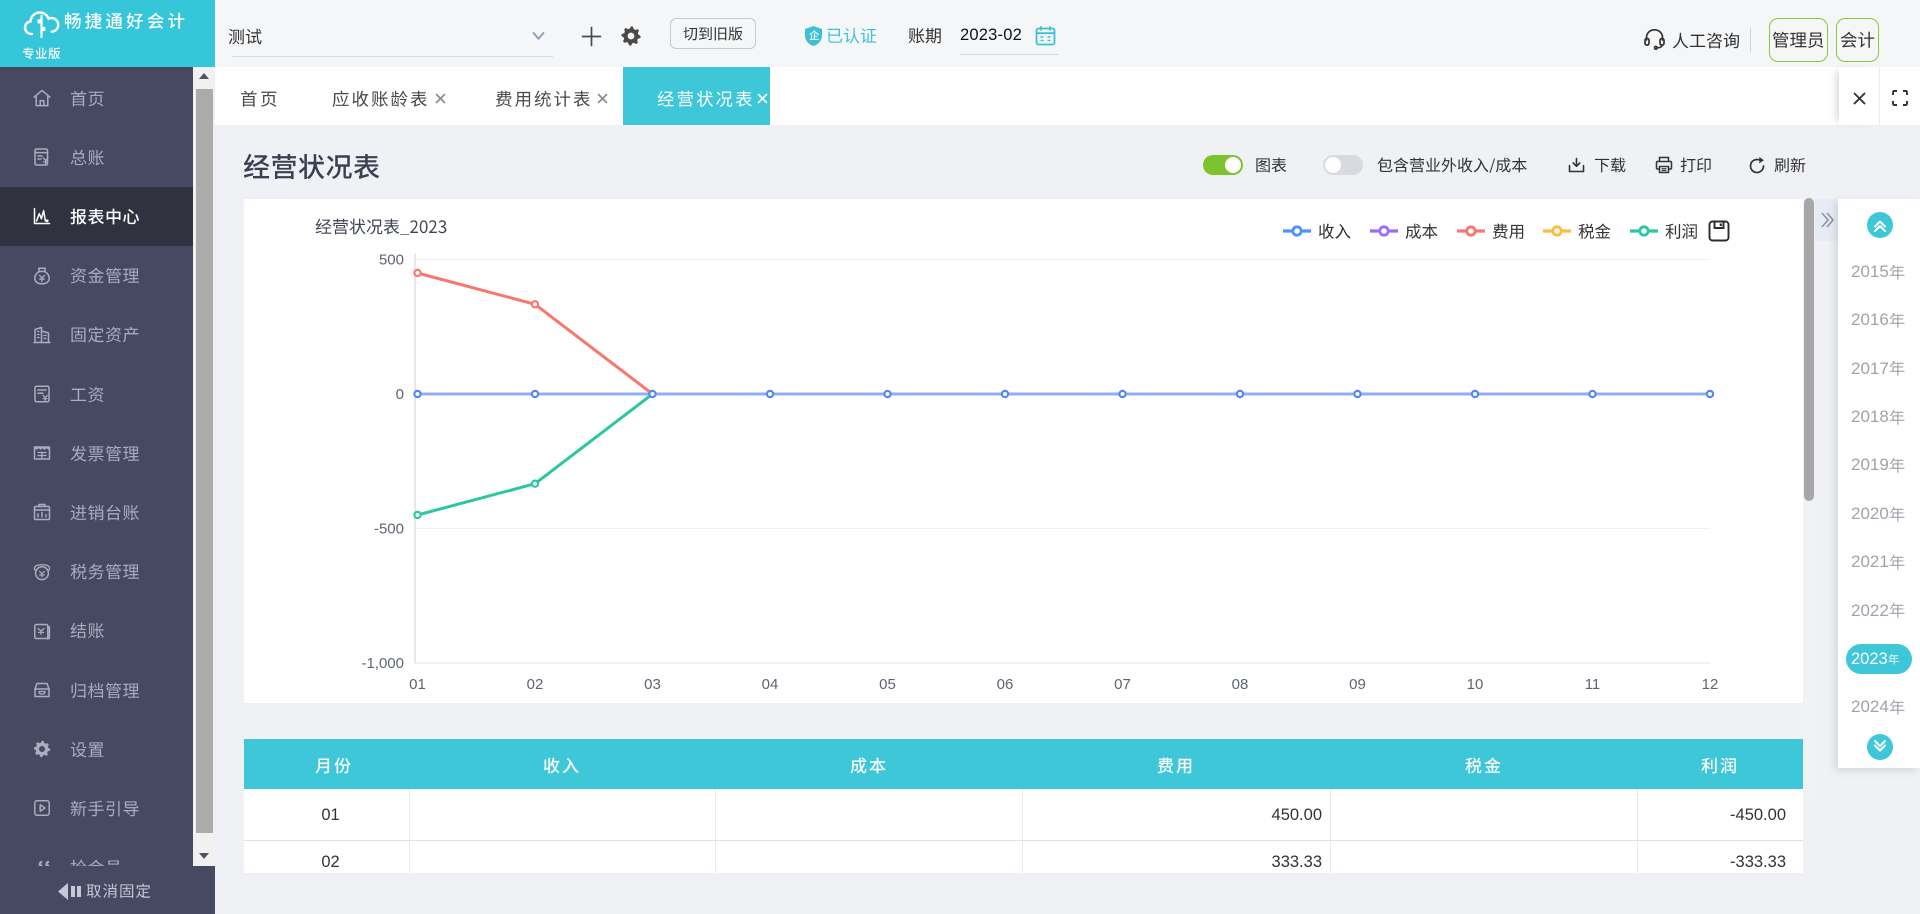  I want to click on svg-text: 04, so click(770, 684).